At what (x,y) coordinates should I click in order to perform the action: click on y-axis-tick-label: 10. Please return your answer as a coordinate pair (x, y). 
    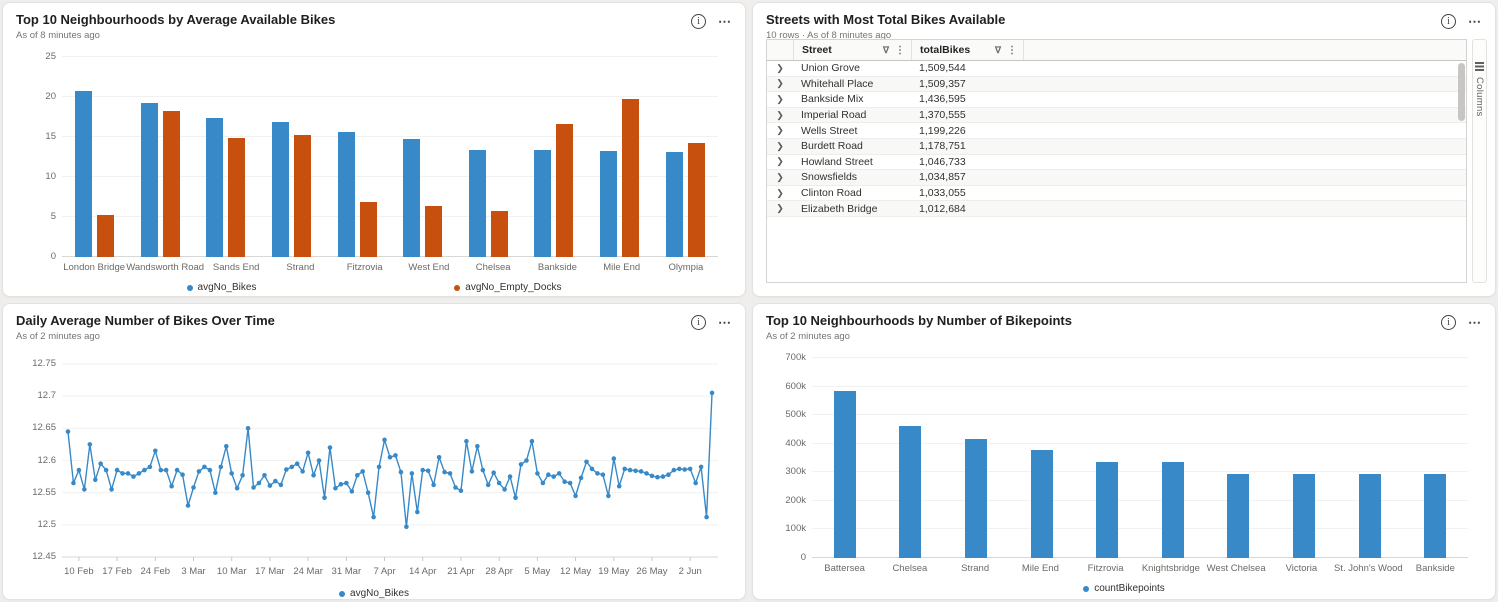
    Looking at the image, I should click on (50, 176).